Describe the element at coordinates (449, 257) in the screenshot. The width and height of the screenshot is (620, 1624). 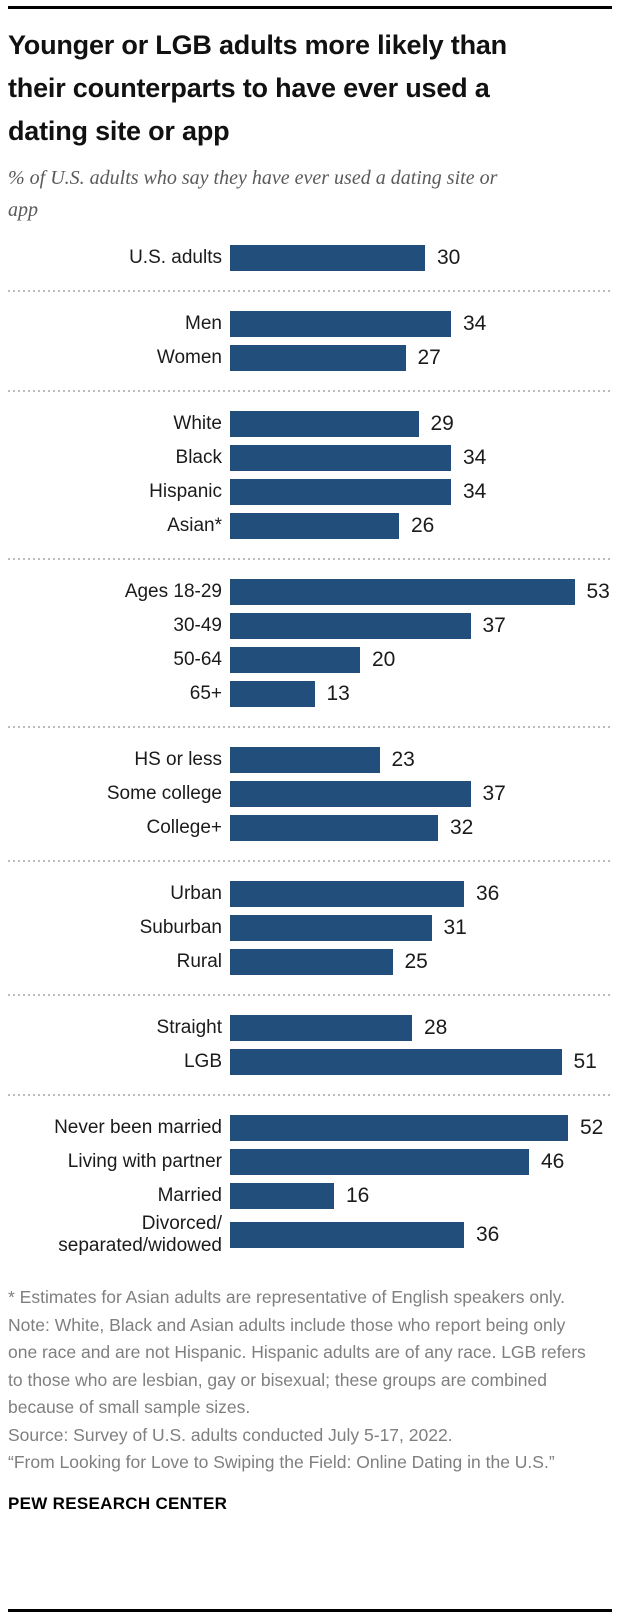
I see `value-label: 30` at that location.